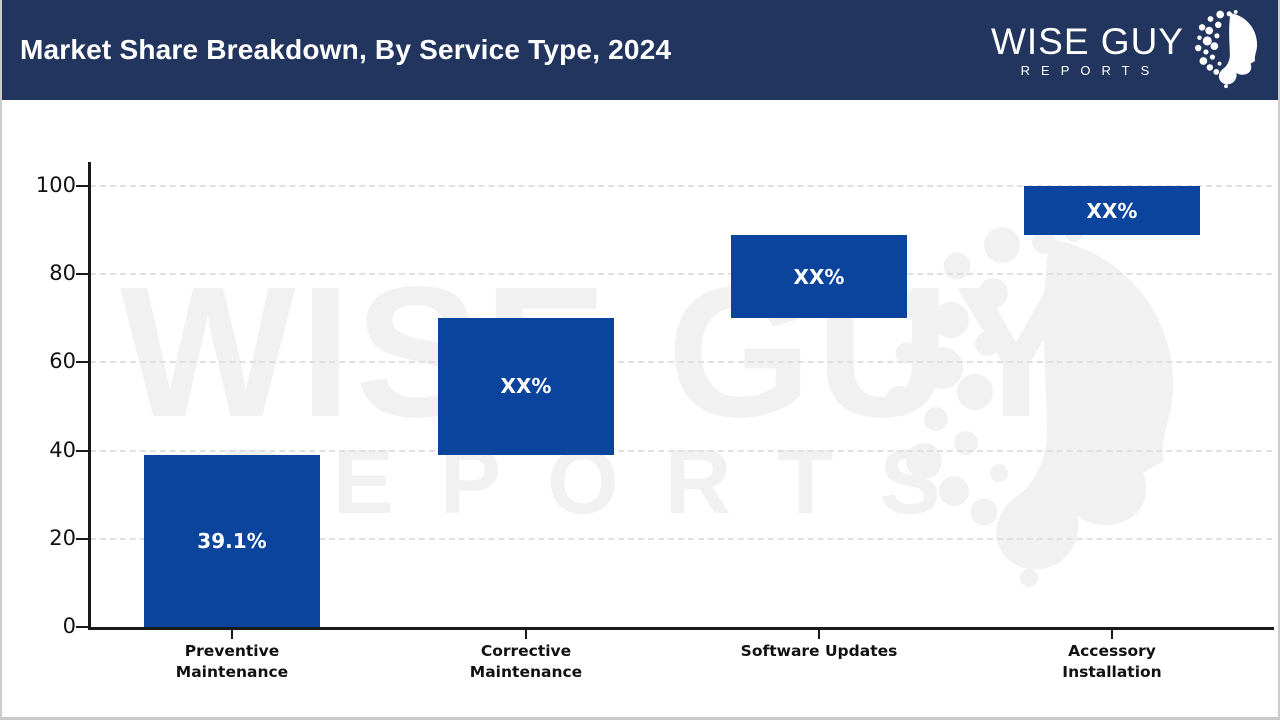 This screenshot has height=720, width=1280. I want to click on x-category-label: Preventive Maintenance, so click(232, 662).